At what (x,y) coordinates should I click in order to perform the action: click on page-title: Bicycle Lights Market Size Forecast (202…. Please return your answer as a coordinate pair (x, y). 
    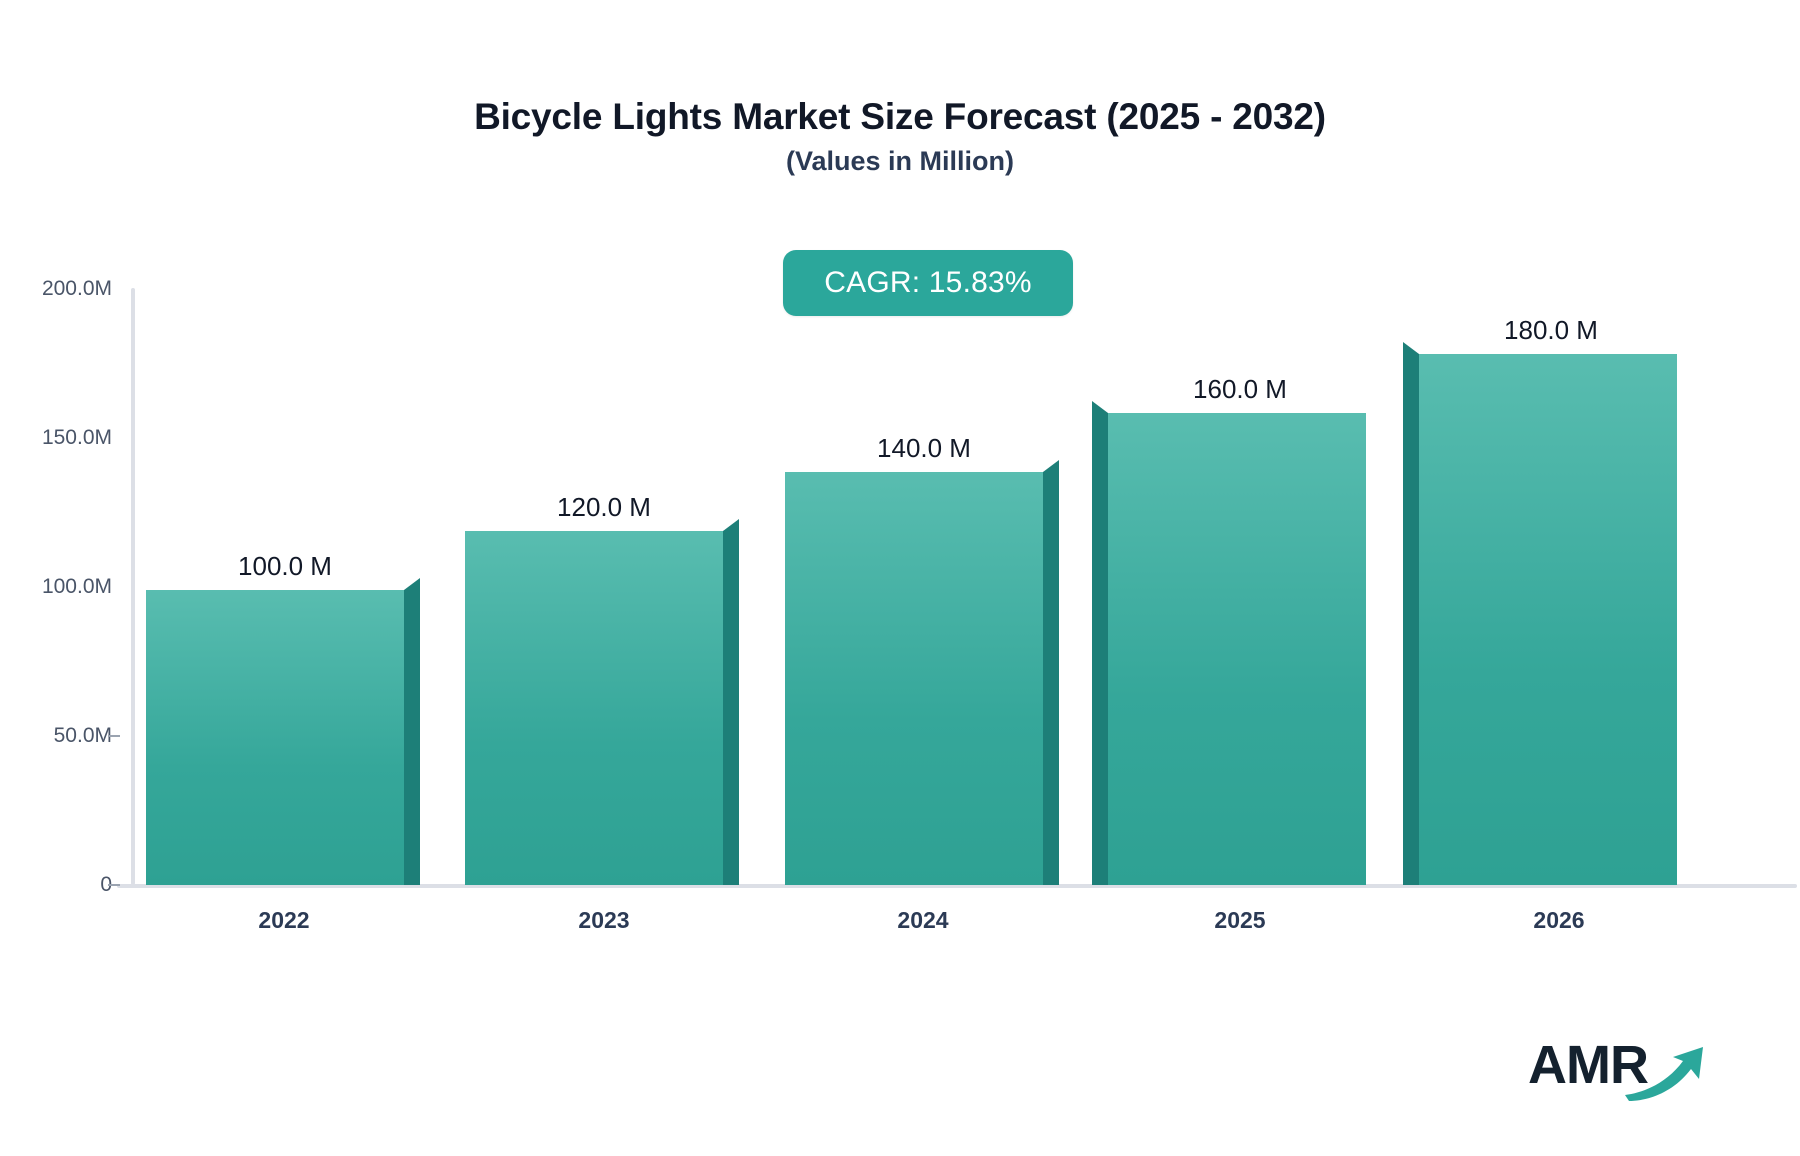
    Looking at the image, I should click on (900, 116).